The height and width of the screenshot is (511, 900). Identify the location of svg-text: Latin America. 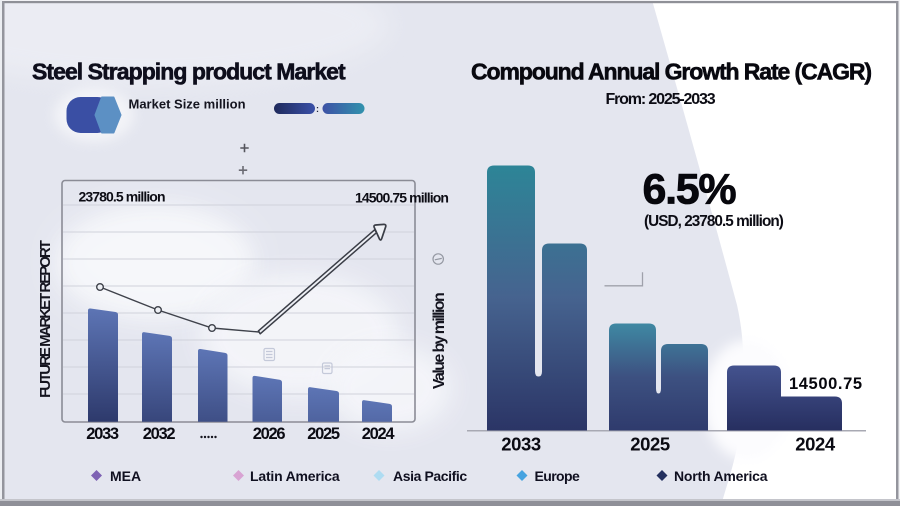
(295, 476).